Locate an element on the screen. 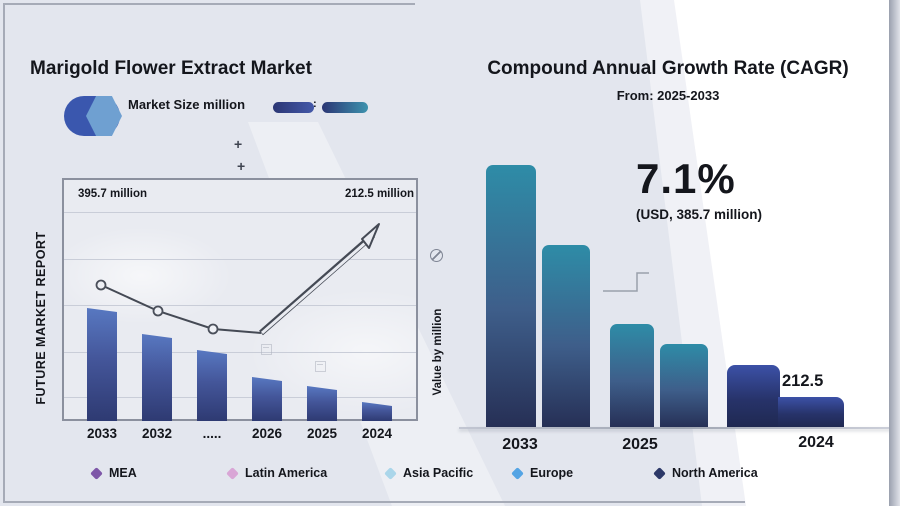 This screenshot has width=900, height=506. ratio-colon: : is located at coordinates (315, 104).